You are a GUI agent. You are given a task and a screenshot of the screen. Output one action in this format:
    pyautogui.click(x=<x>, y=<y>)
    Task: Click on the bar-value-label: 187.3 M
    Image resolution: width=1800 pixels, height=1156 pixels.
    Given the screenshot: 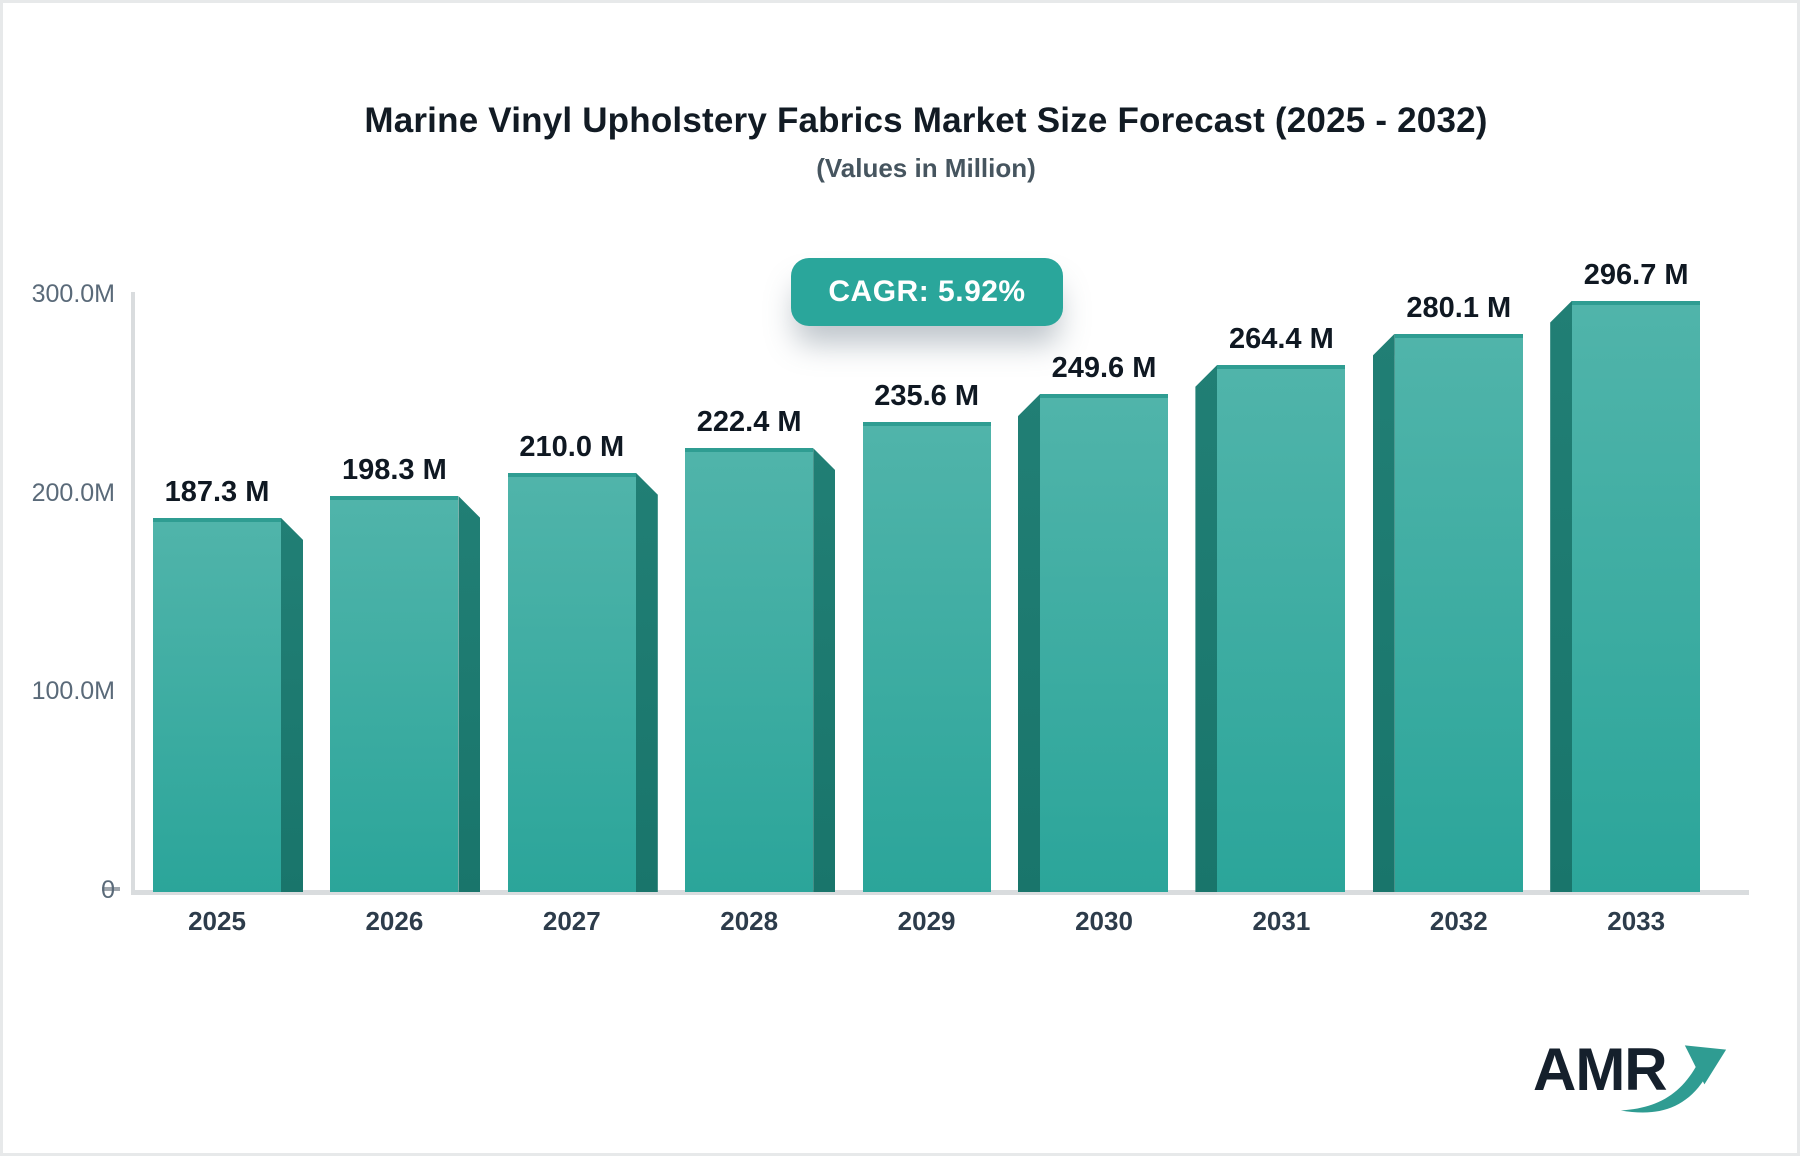 What is the action you would take?
    pyautogui.click(x=217, y=491)
    